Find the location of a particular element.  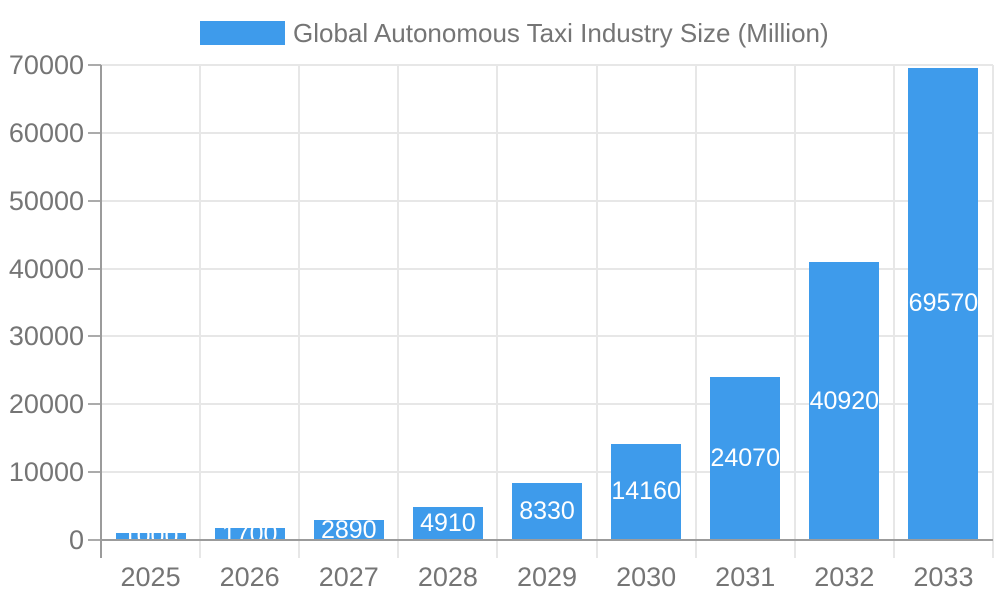

bar-value-label: 69570 is located at coordinates (943, 303).